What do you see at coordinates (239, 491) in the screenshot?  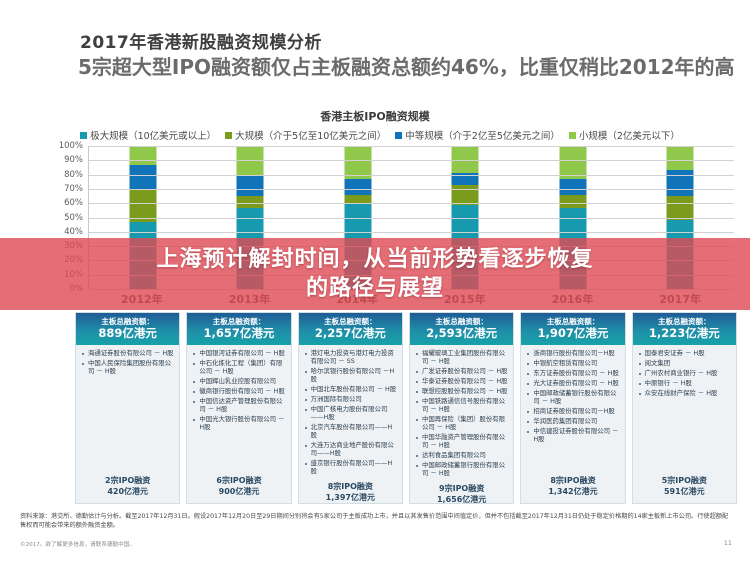 I see `box-footer-amount: 900亿港元` at bounding box center [239, 491].